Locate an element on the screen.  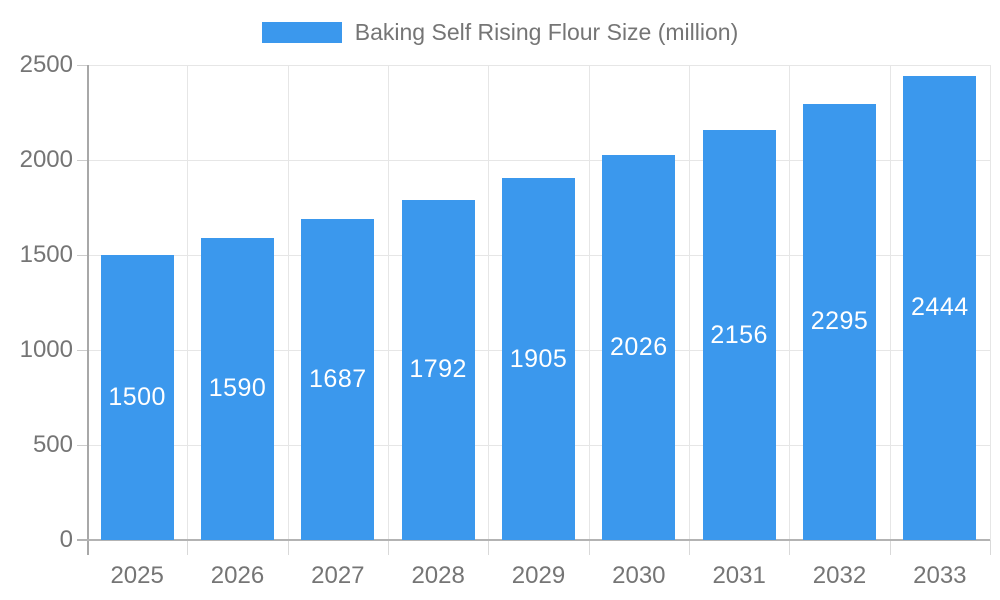
x-tick-label: 2027 is located at coordinates (338, 575).